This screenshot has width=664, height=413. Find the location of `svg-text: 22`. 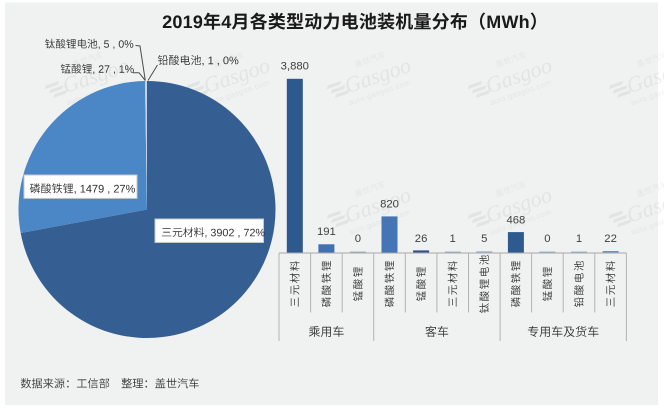

svg-text: 22 is located at coordinates (610, 239).